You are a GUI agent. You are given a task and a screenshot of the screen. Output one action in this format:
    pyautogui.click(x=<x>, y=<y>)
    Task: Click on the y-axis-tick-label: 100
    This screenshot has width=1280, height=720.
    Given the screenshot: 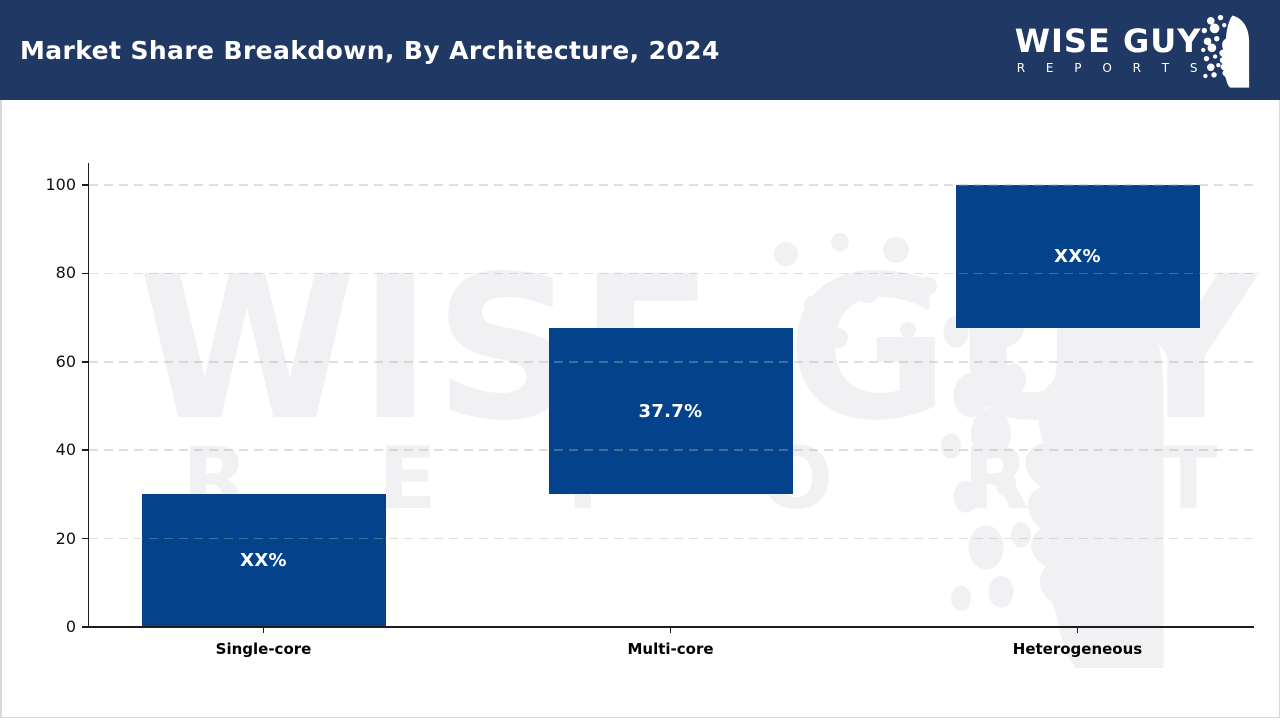 What is the action you would take?
    pyautogui.click(x=60, y=184)
    